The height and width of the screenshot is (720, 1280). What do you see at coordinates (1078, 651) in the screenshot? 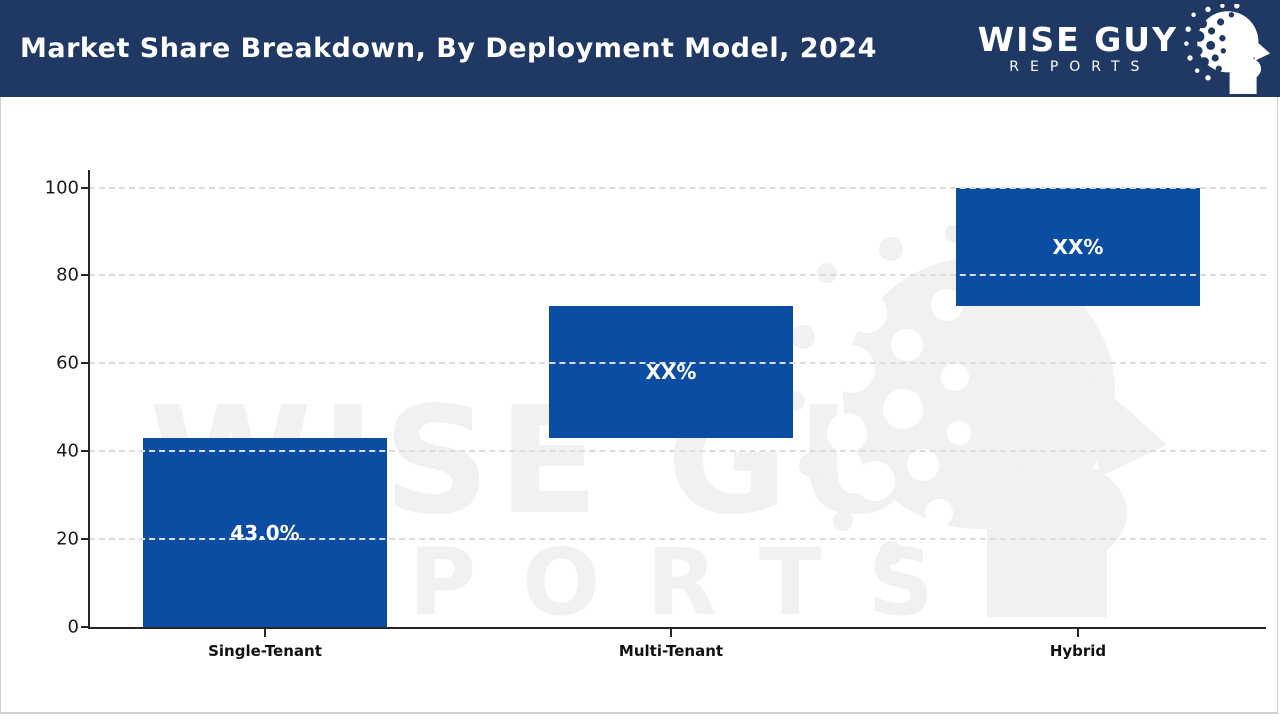
I see `category-label: Hybrid` at bounding box center [1078, 651].